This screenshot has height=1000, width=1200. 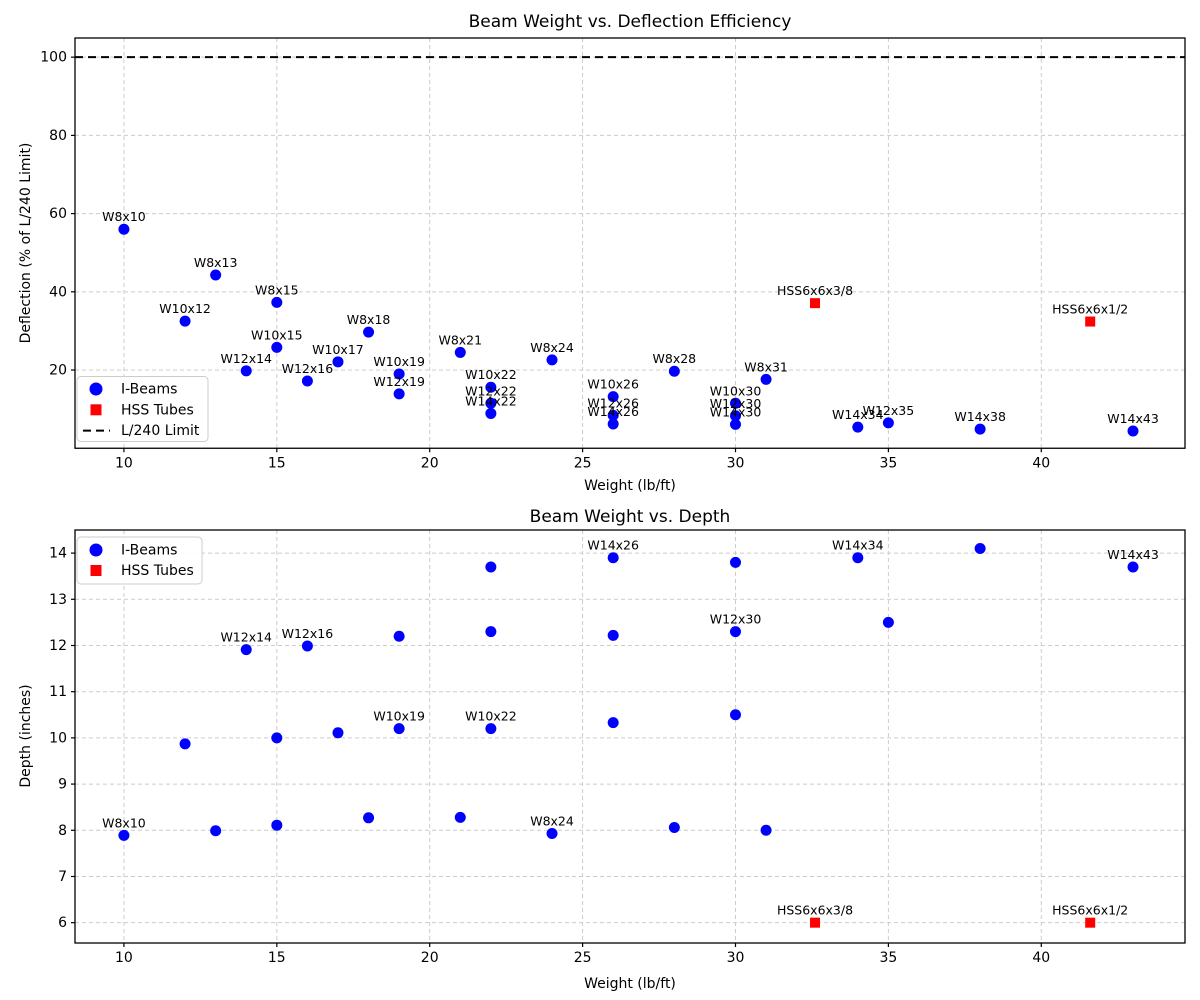 What do you see at coordinates (613, 415) in the screenshot?
I see `data-point-W12x26` at bounding box center [613, 415].